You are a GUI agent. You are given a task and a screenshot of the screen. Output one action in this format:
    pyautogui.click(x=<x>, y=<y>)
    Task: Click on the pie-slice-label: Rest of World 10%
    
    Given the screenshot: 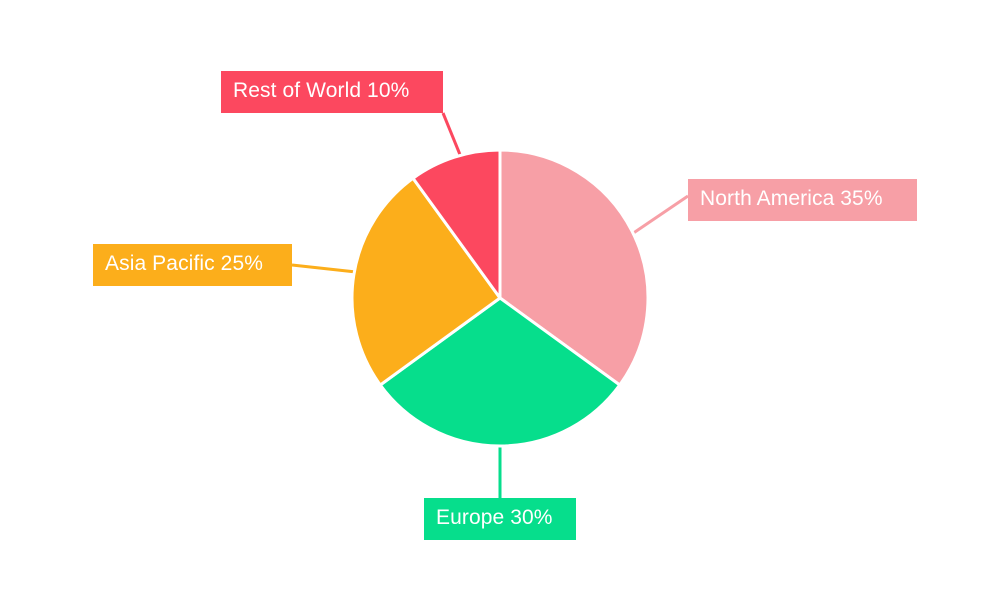 What is the action you would take?
    pyautogui.click(x=332, y=92)
    